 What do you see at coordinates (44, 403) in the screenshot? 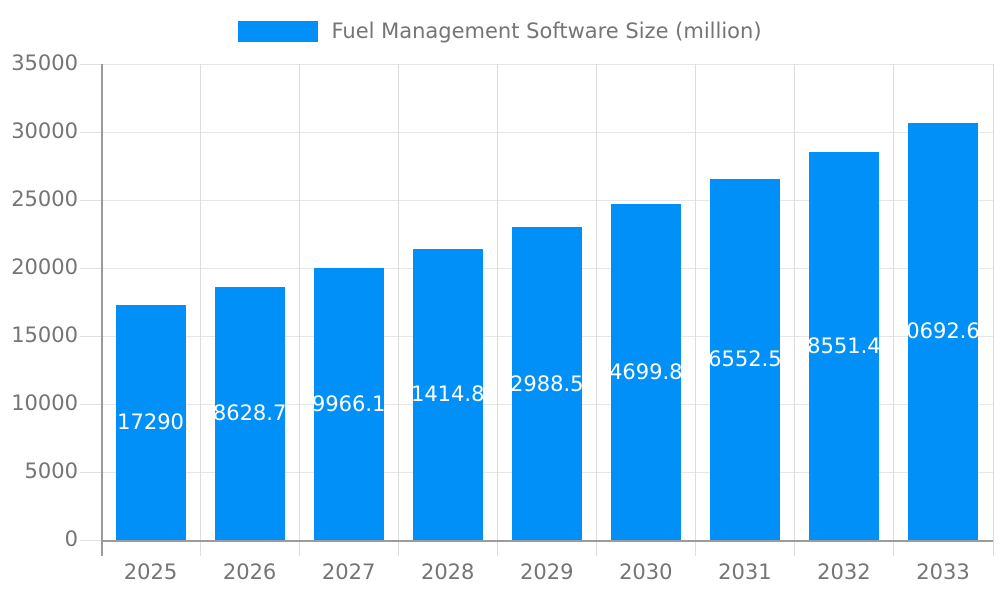
I see `y-axis-tick-label: 10000` at bounding box center [44, 403].